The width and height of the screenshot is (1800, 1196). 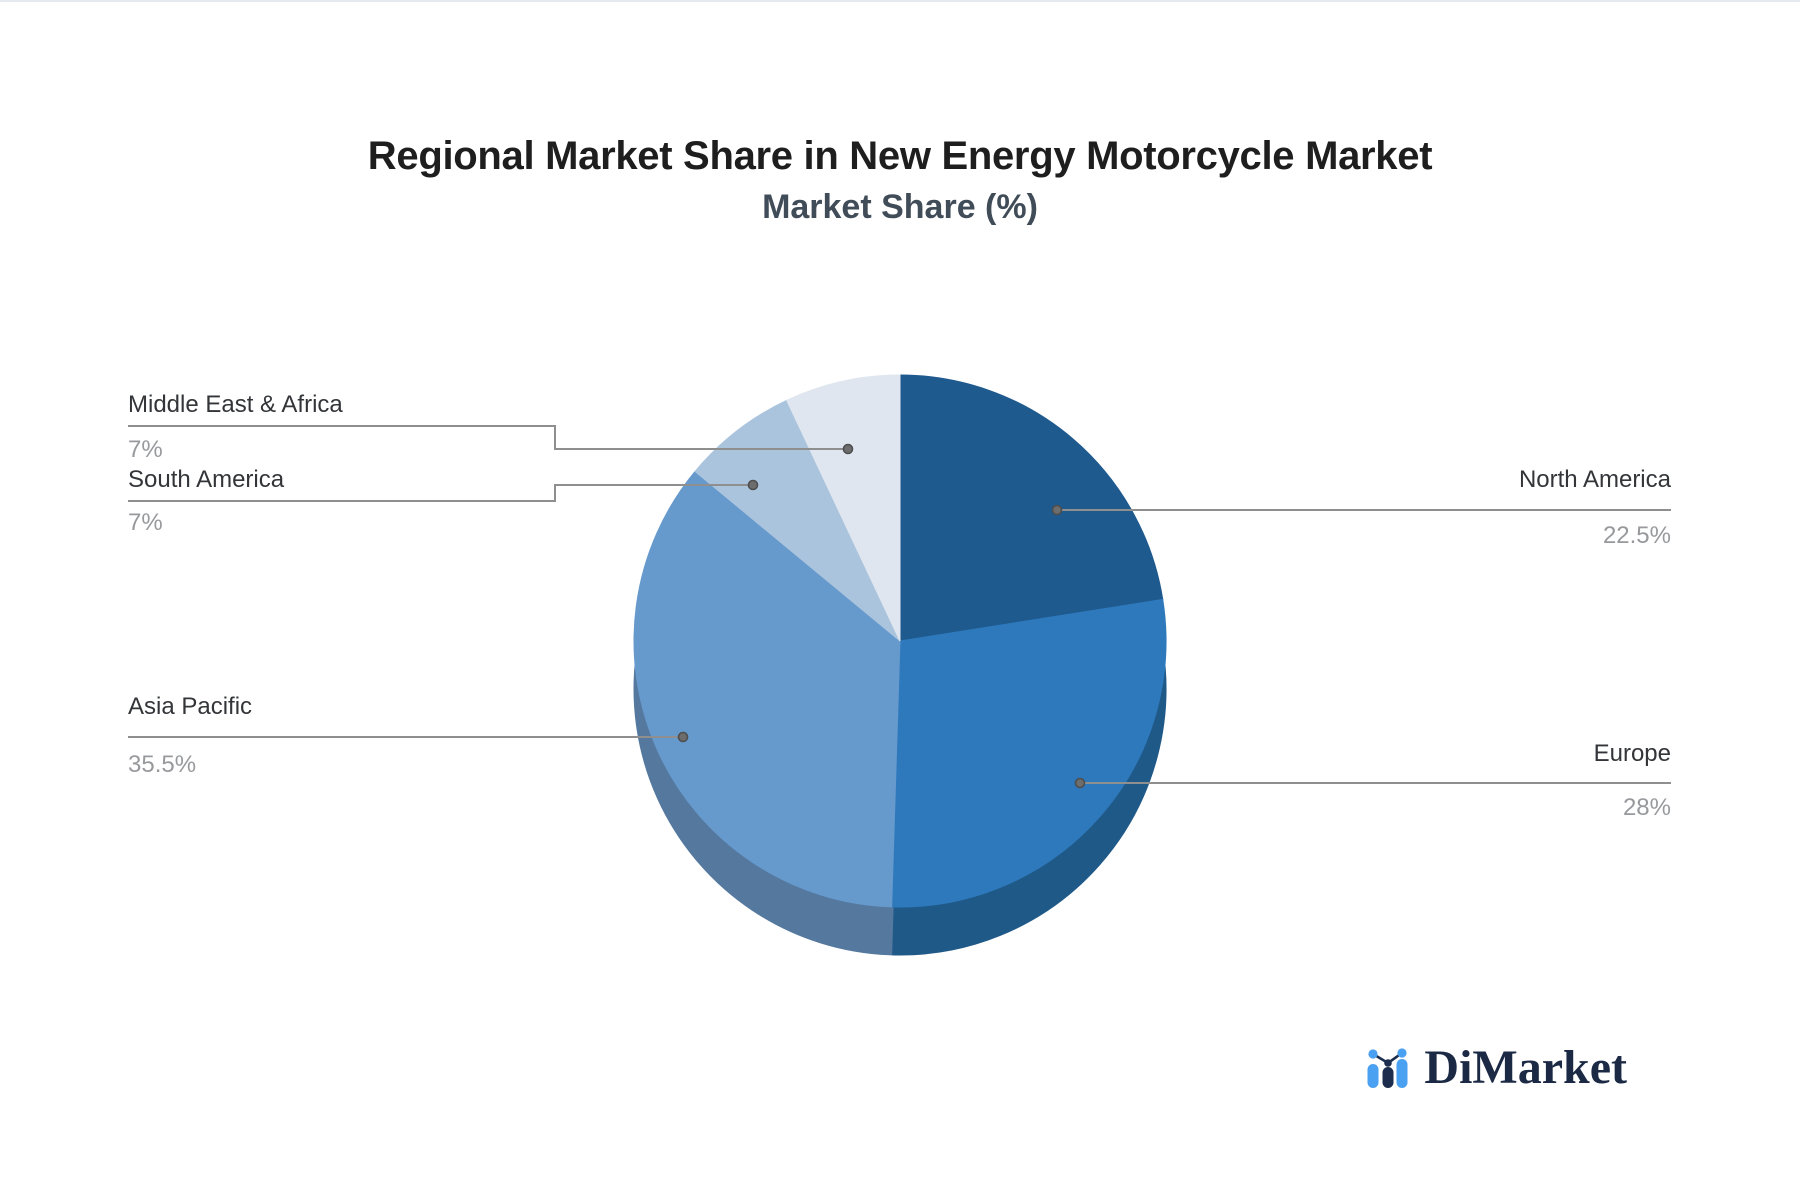 I want to click on leader-line-south-america, so click(x=440, y=493).